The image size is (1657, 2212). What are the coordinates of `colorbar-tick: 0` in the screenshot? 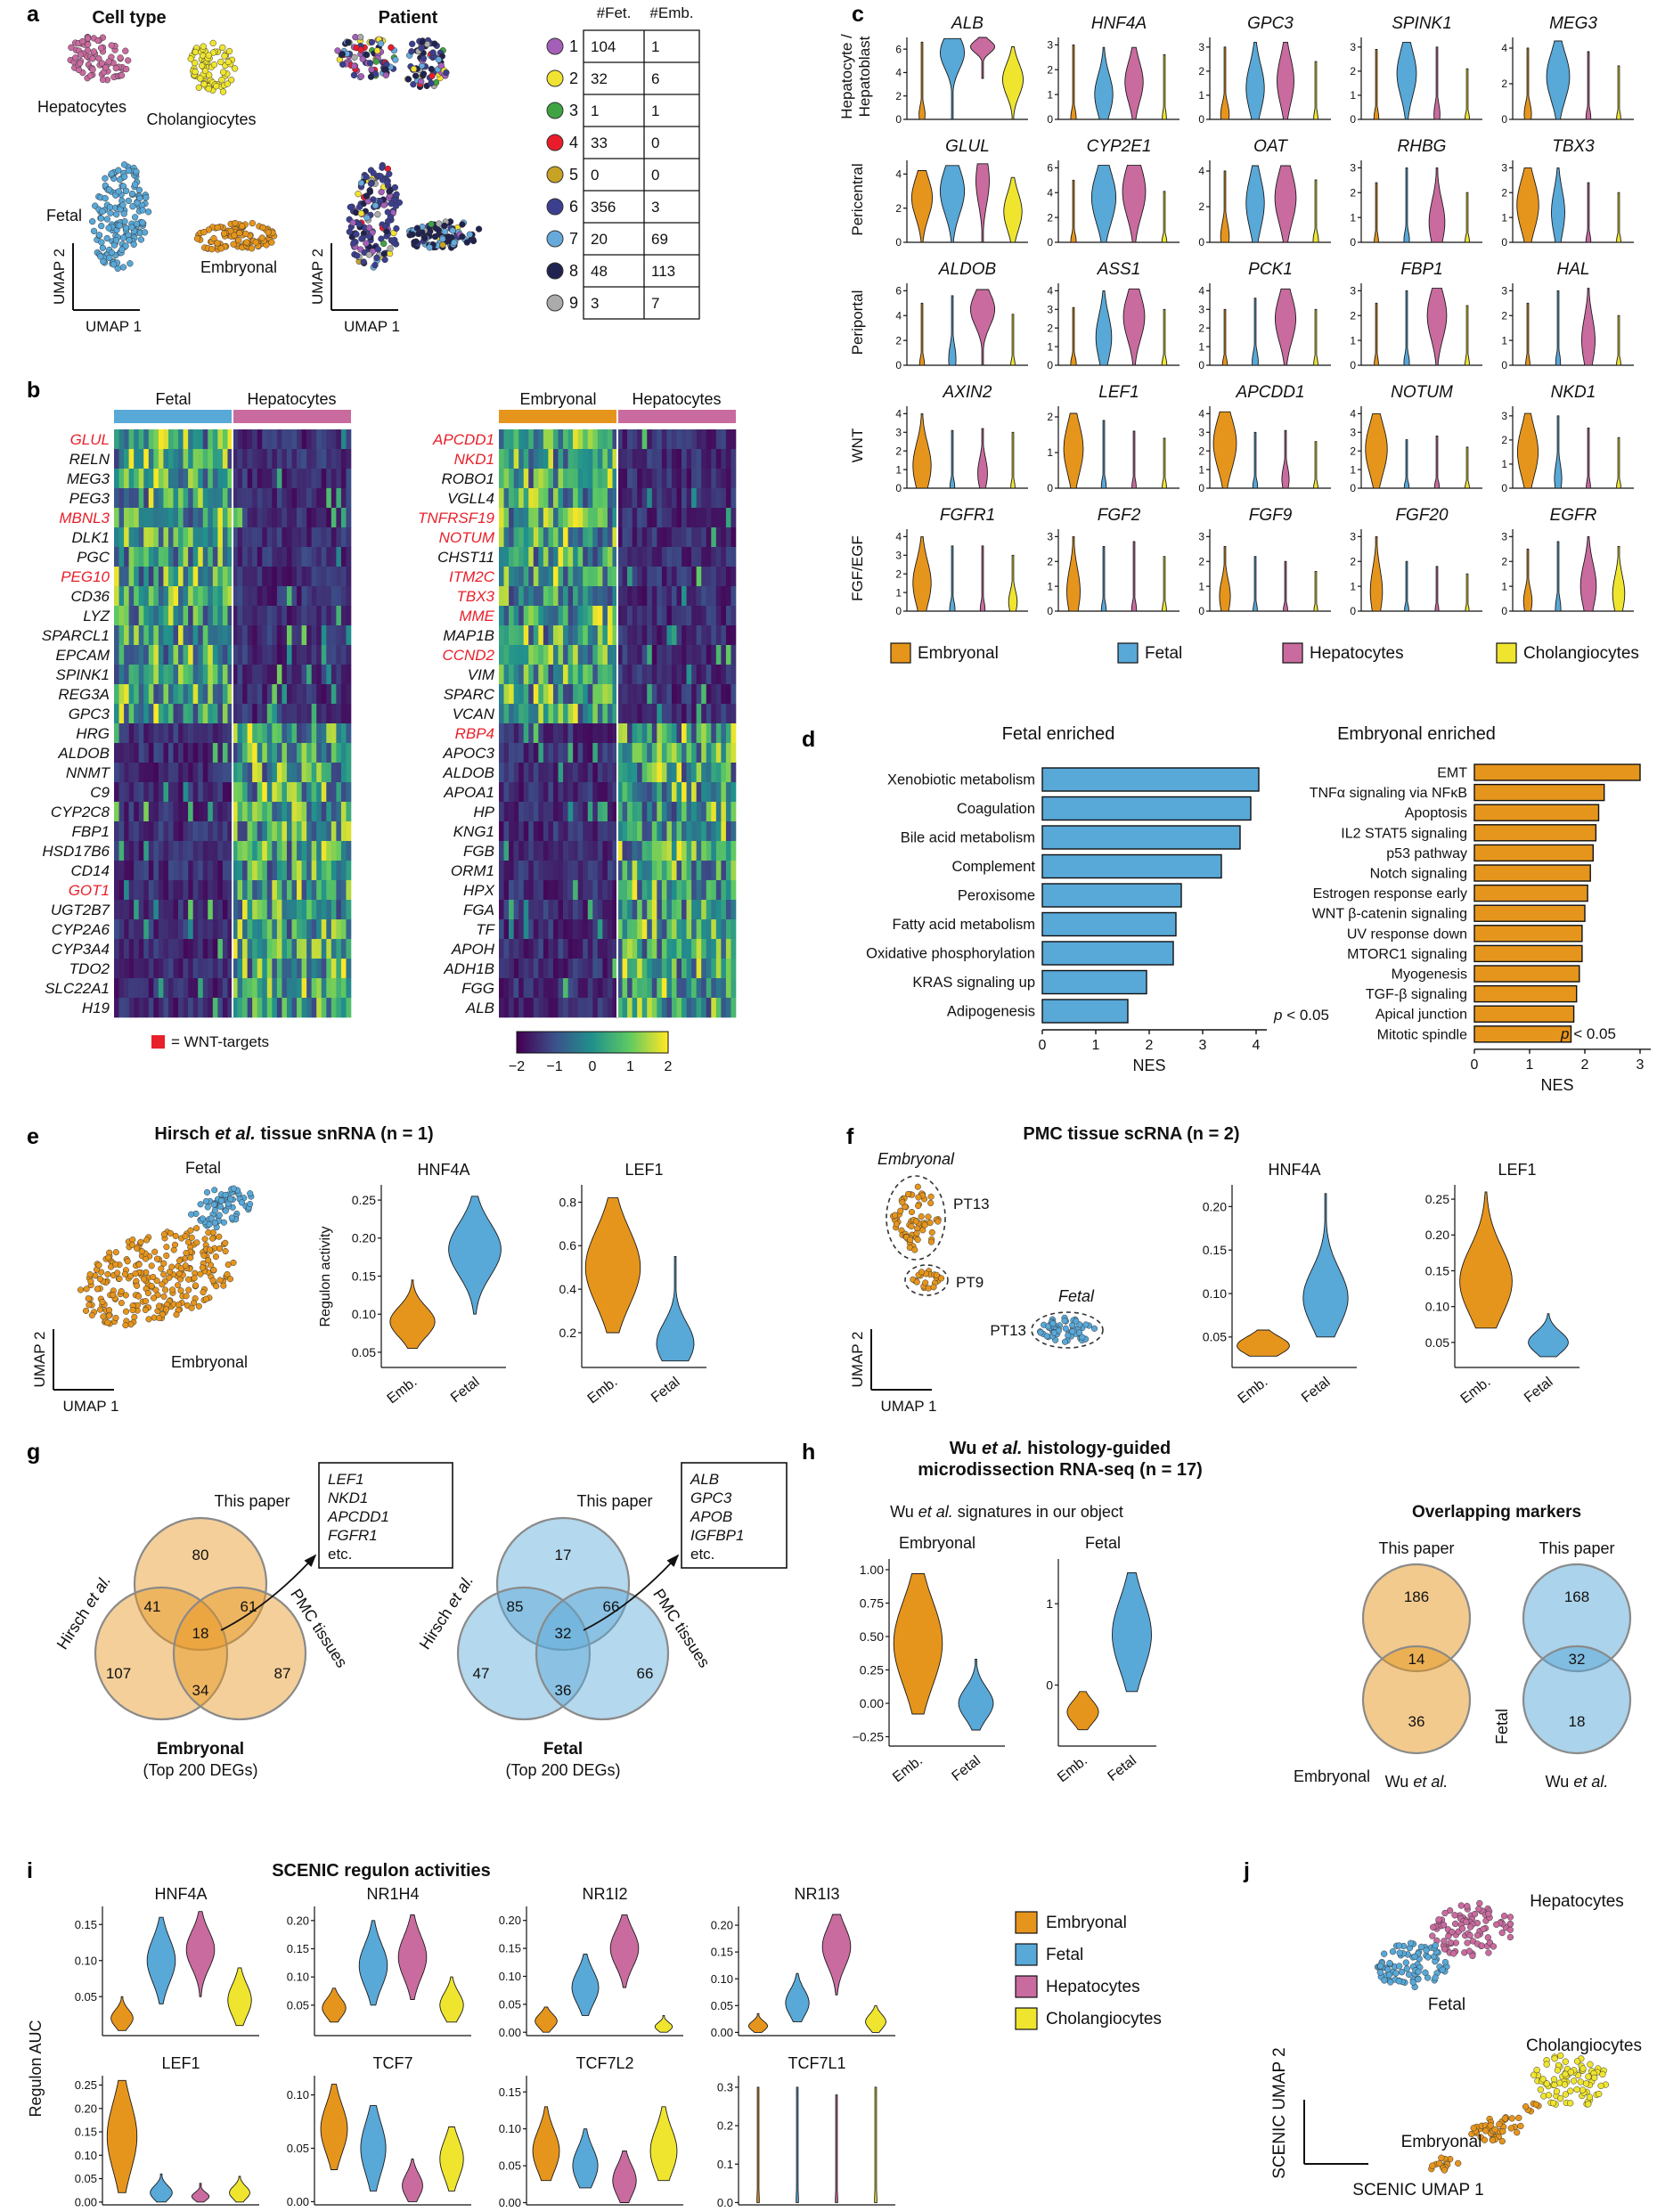 It's located at (593, 1067).